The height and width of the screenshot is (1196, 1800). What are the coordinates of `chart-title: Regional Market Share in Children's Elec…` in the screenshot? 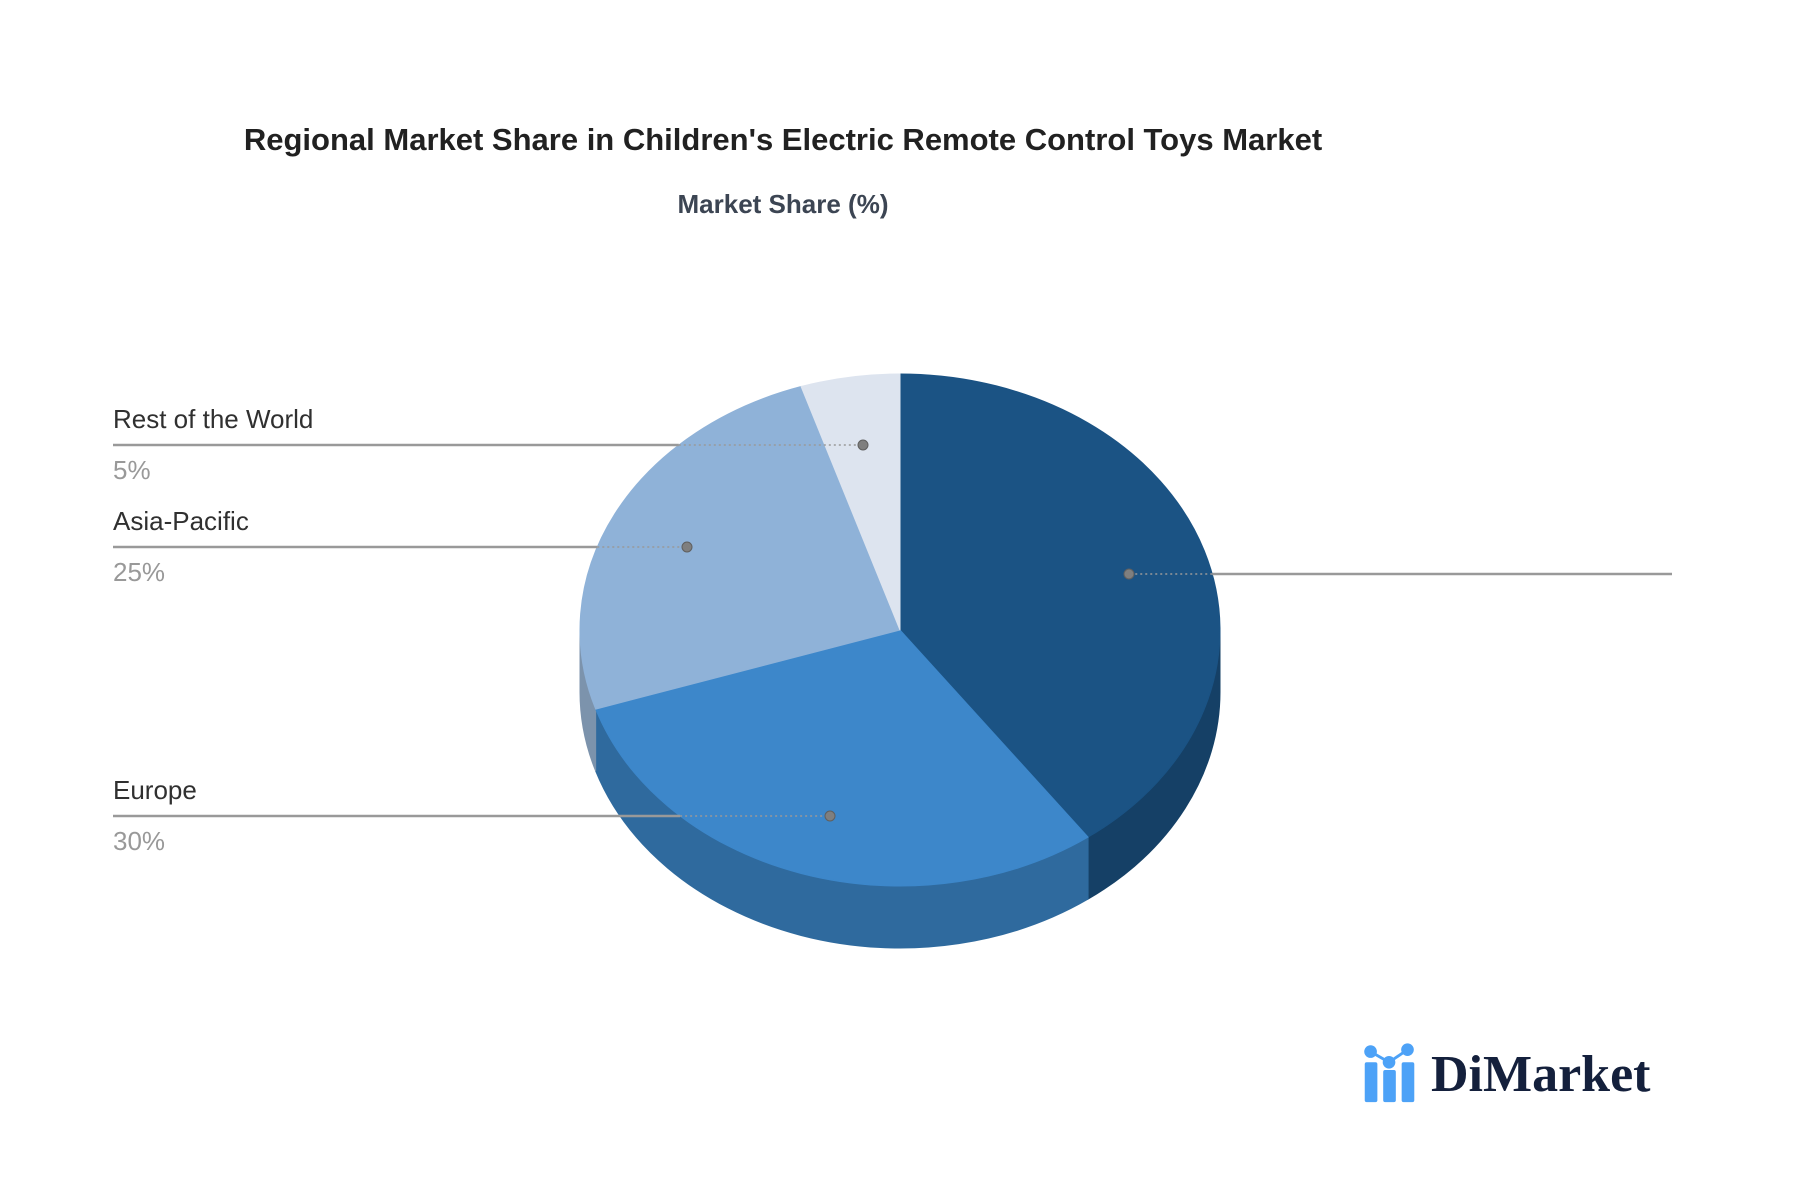 It's located at (783, 139).